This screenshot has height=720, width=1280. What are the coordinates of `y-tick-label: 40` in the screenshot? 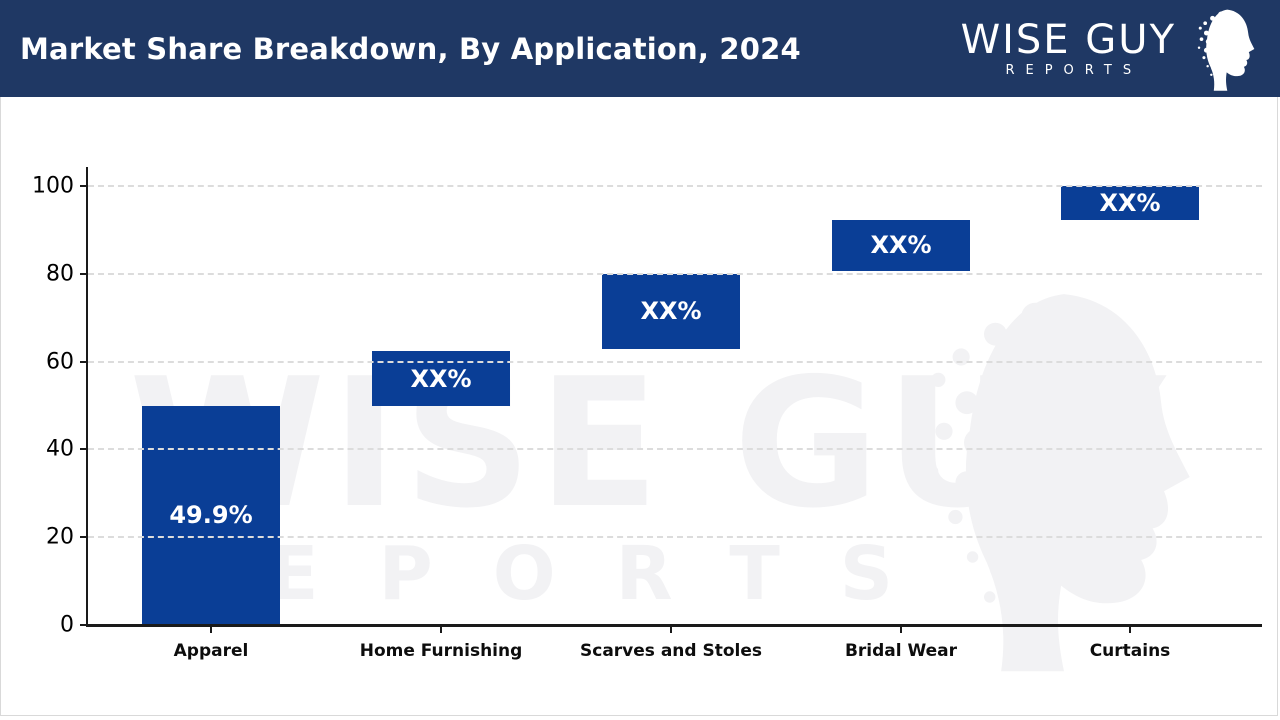 It's located at (60, 449).